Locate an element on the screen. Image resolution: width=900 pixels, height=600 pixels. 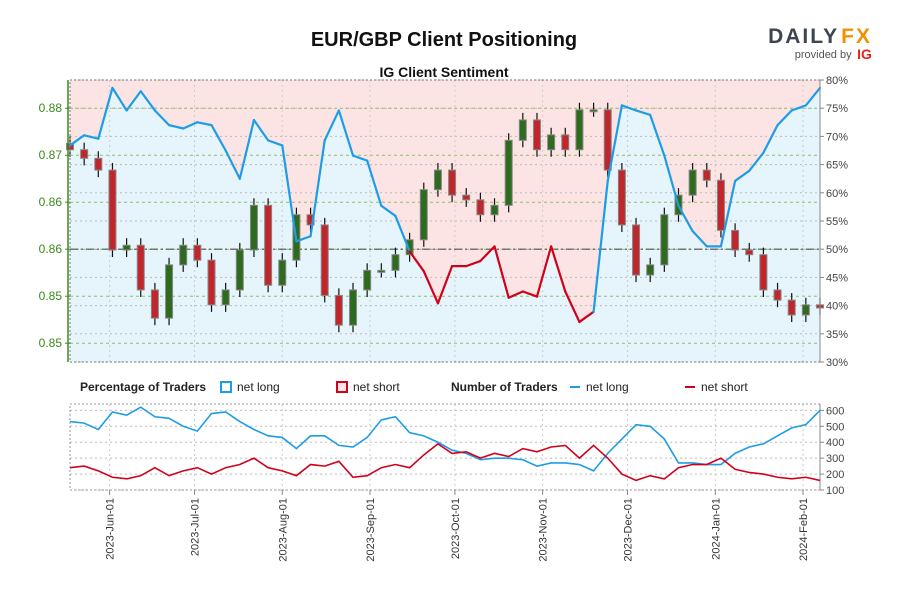
price-tick-label: 0.87 is located at coordinates (51, 155).